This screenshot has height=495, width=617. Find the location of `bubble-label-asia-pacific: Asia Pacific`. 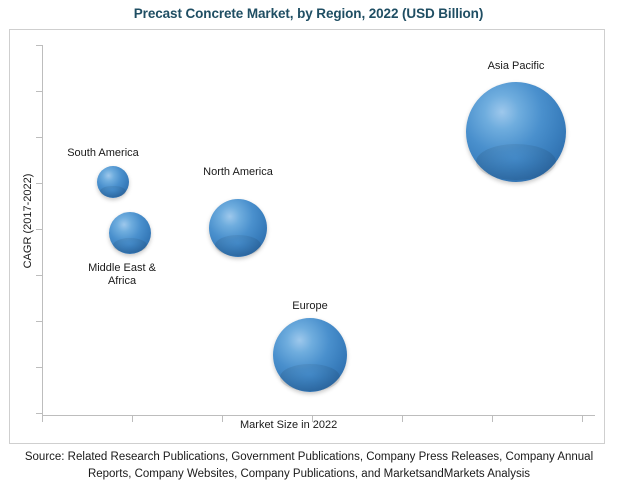

bubble-label-asia-pacific: Asia Pacific is located at coordinates (516, 66).